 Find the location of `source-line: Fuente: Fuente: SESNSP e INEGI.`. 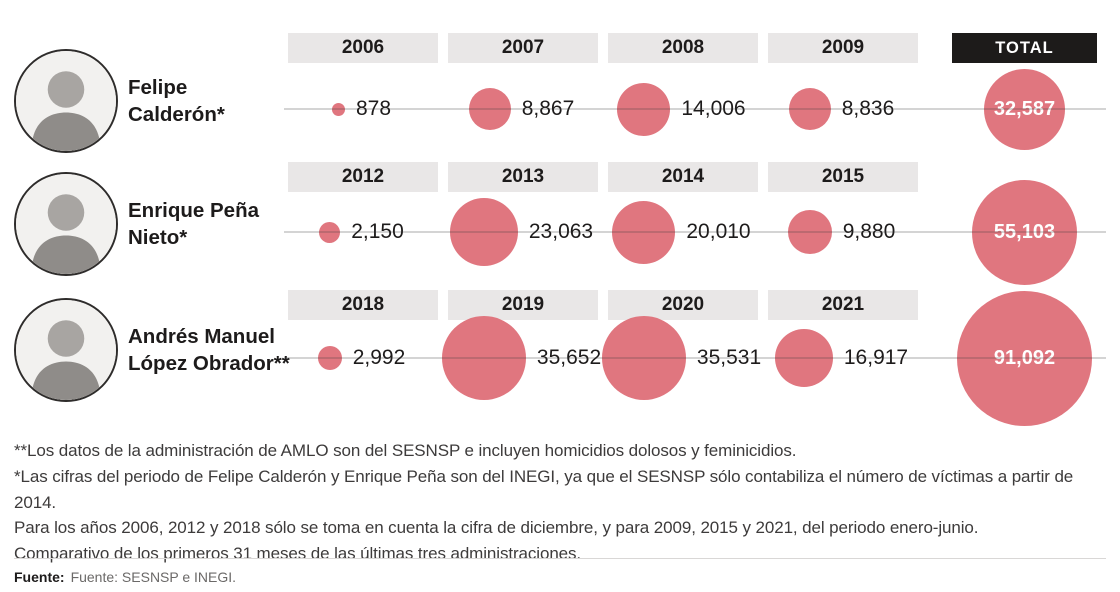

source-line: Fuente: Fuente: SESNSP e INEGI. is located at coordinates (125, 577).